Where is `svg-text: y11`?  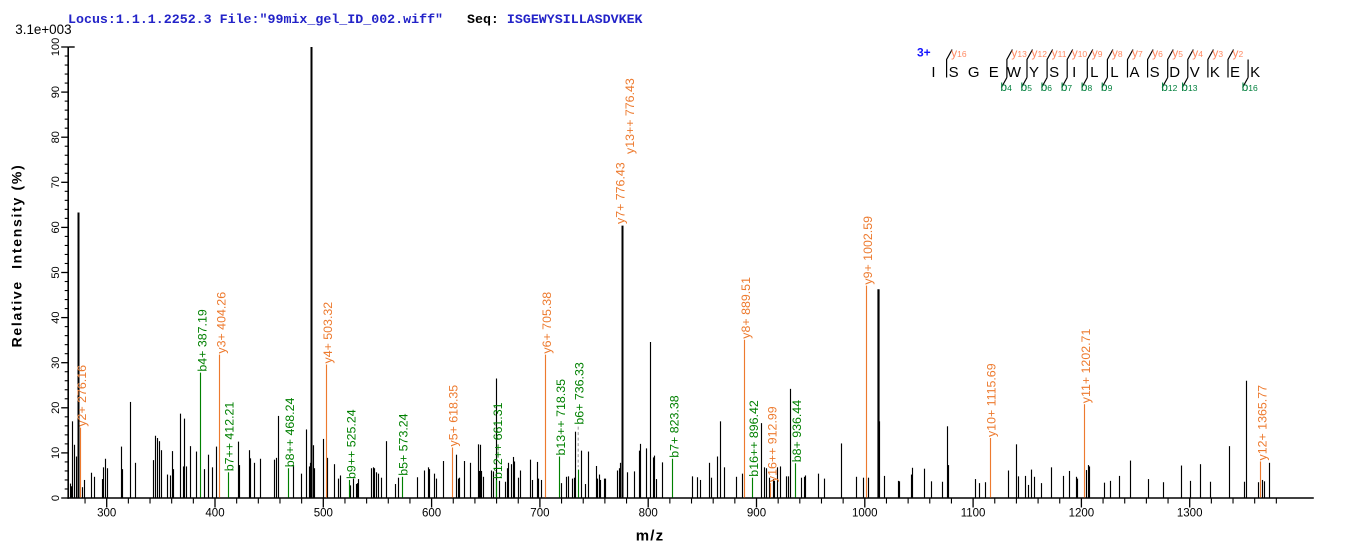
svg-text: y11 is located at coordinates (1059, 53).